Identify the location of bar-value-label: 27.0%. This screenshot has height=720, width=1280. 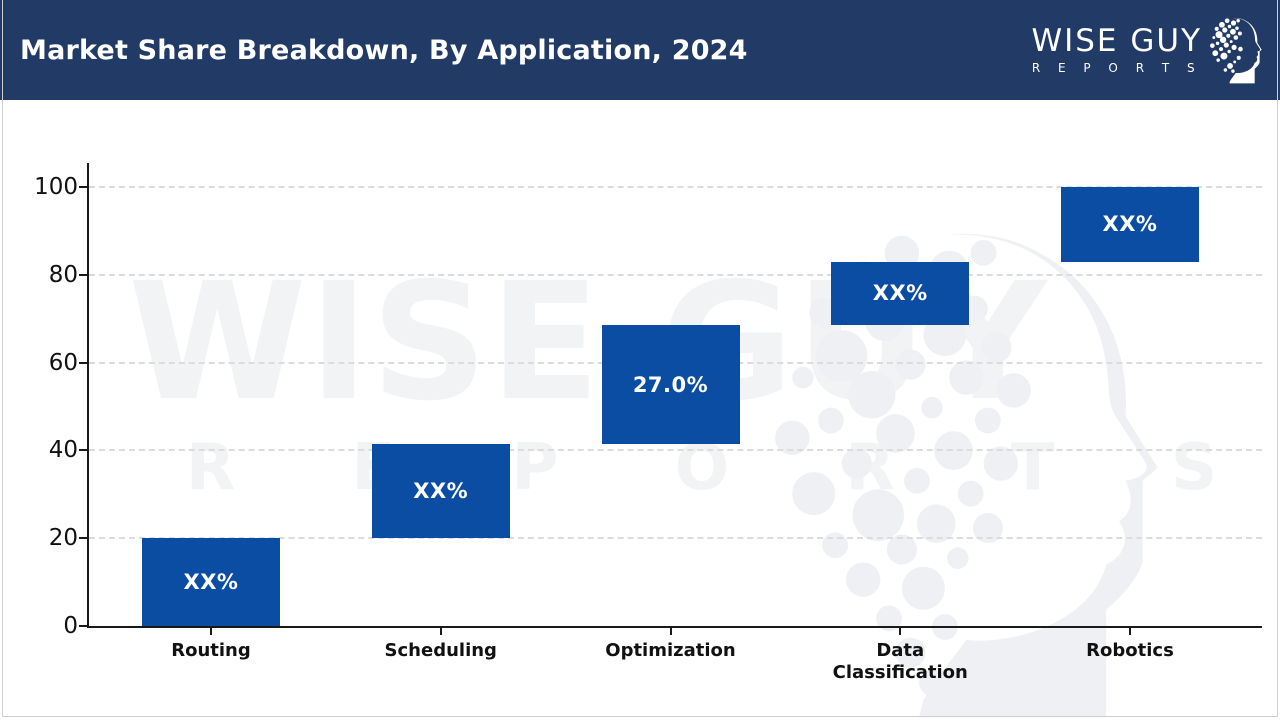
(670, 384).